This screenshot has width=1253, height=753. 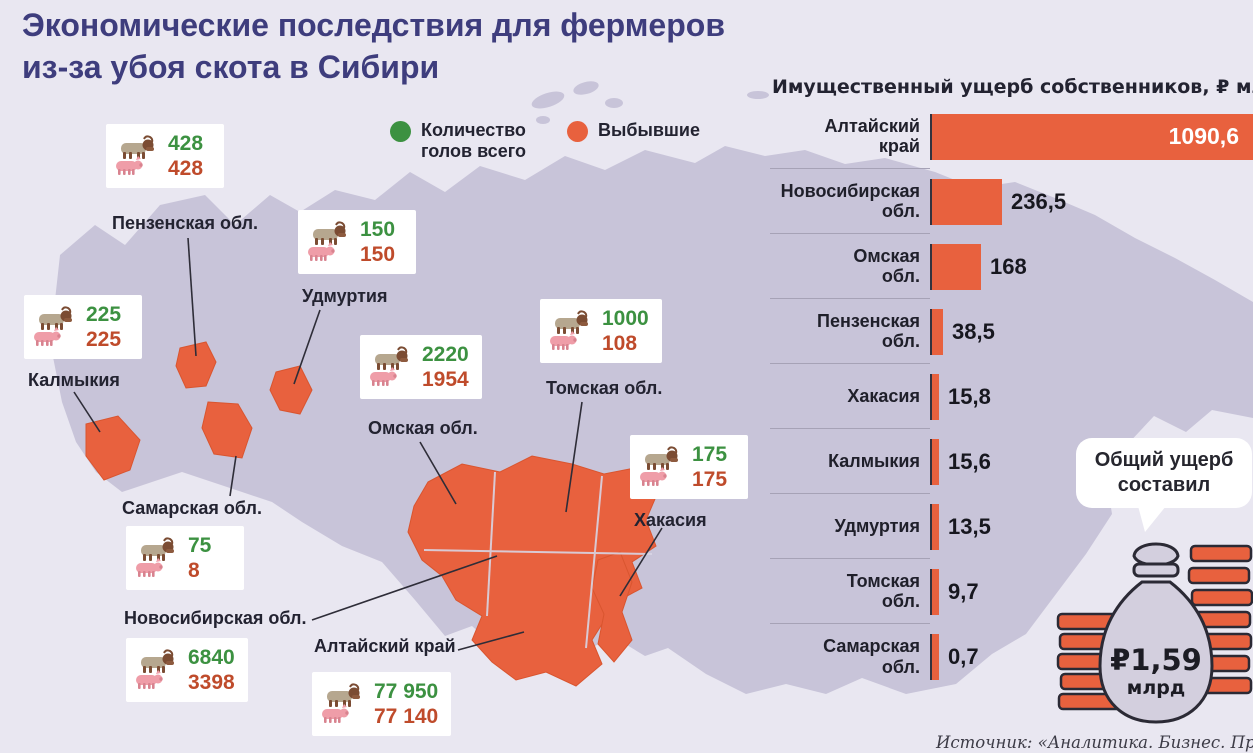 What do you see at coordinates (969, 396) in the screenshot?
I see `chart-value: 15,8` at bounding box center [969, 396].